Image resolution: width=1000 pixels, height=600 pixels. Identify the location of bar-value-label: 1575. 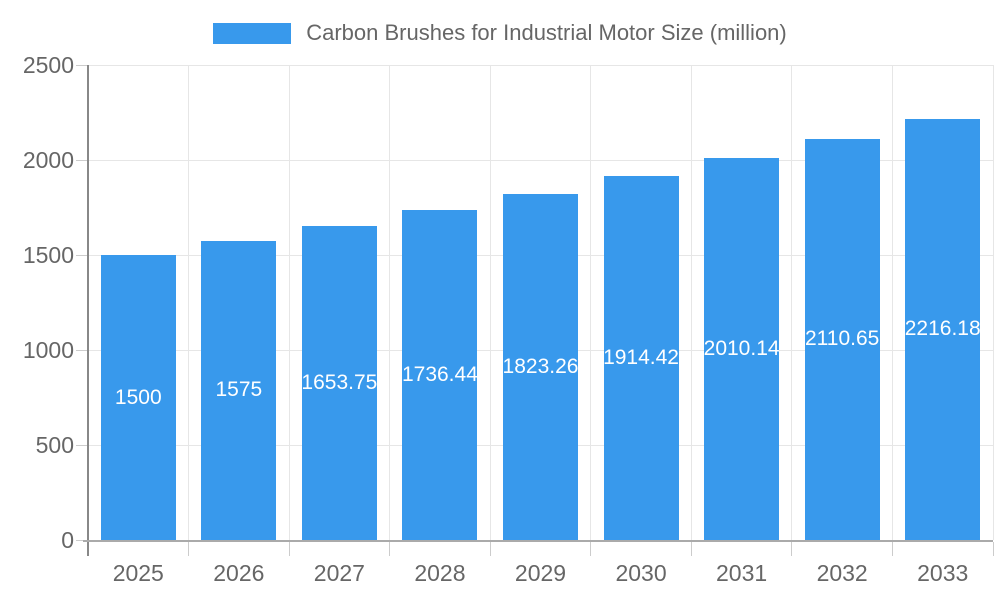
(239, 390).